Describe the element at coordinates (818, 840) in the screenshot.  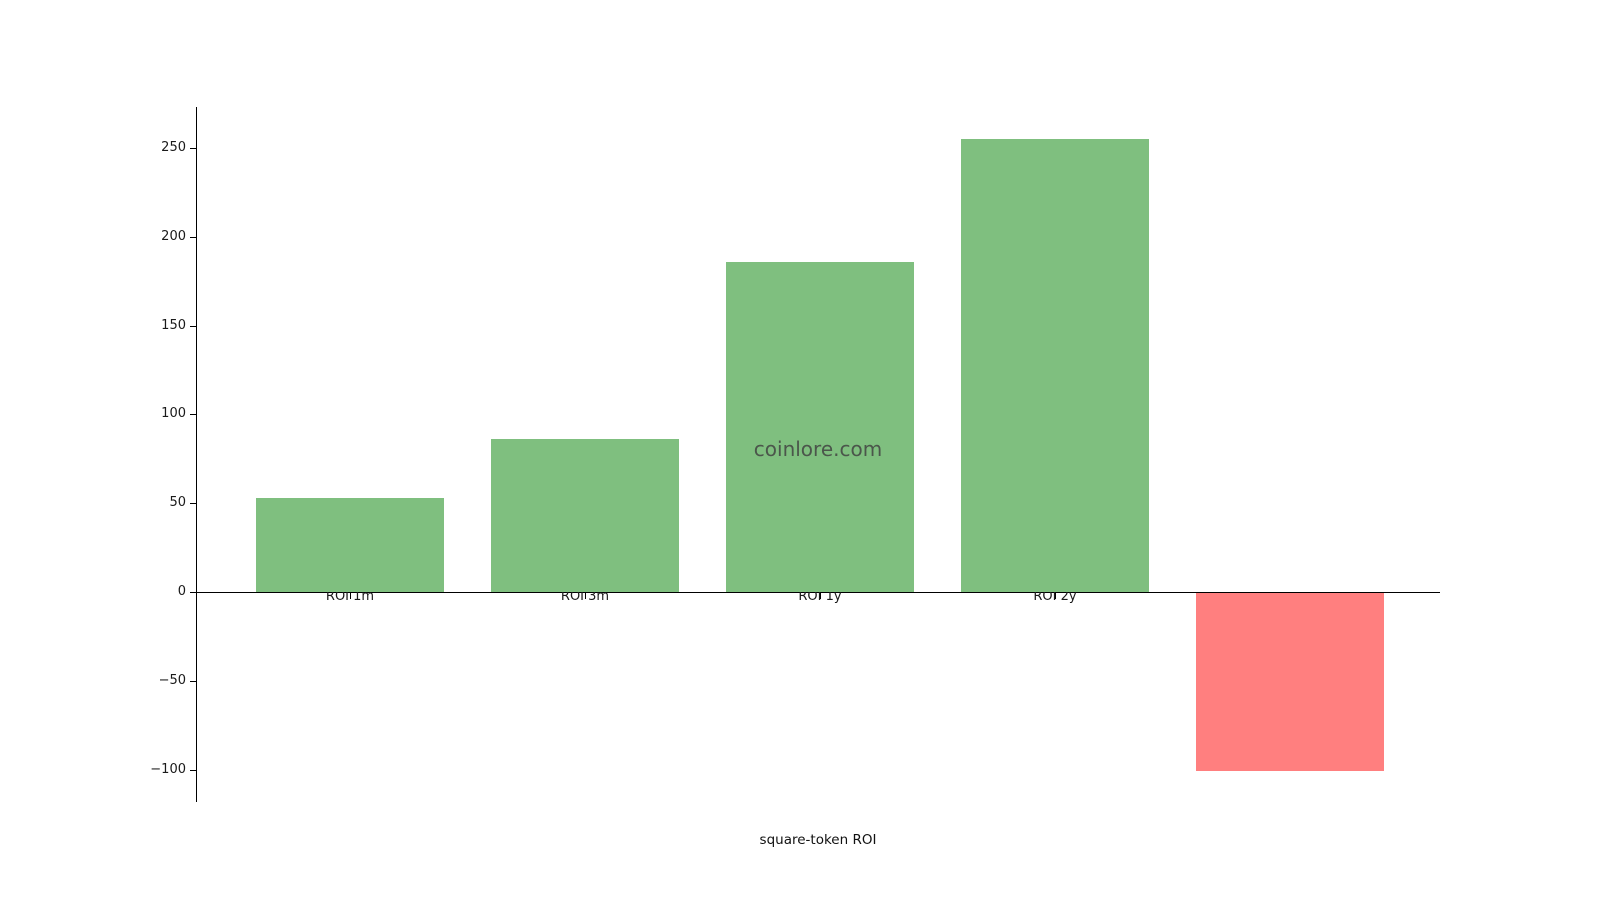
I see `chart-title: square-token ROI` at that location.